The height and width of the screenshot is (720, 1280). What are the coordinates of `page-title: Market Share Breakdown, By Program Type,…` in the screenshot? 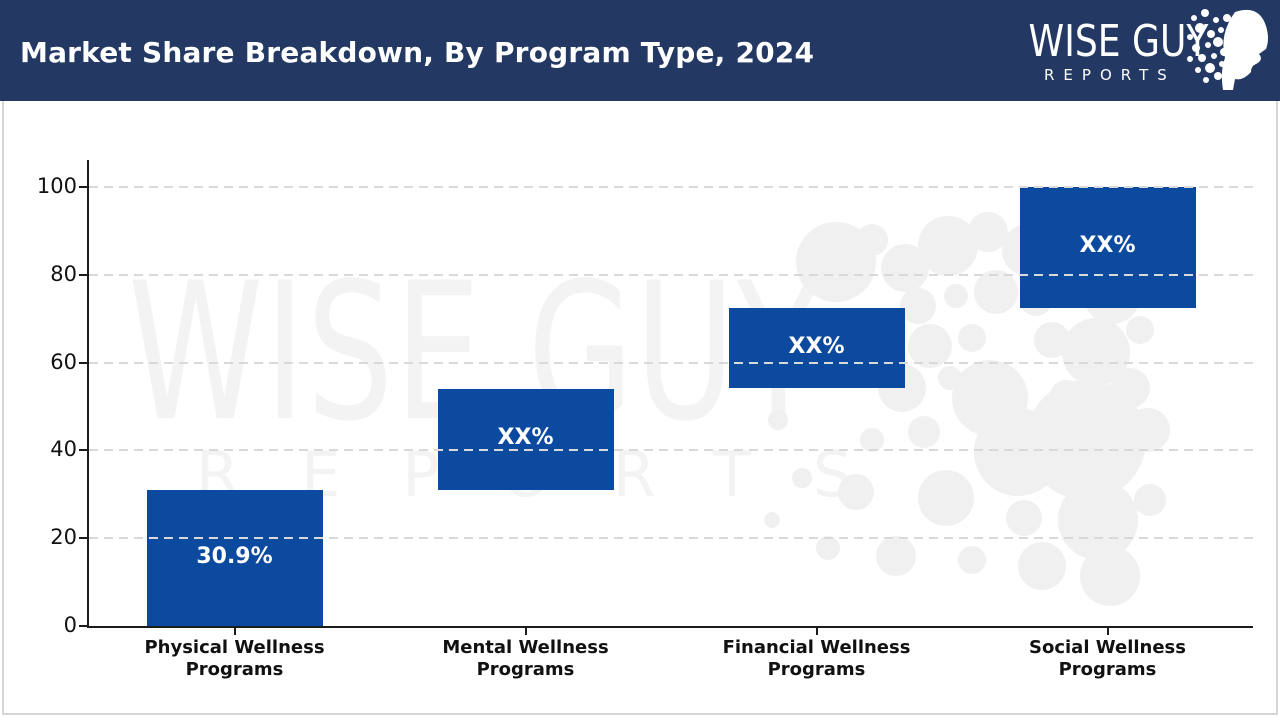 It's located at (417, 52).